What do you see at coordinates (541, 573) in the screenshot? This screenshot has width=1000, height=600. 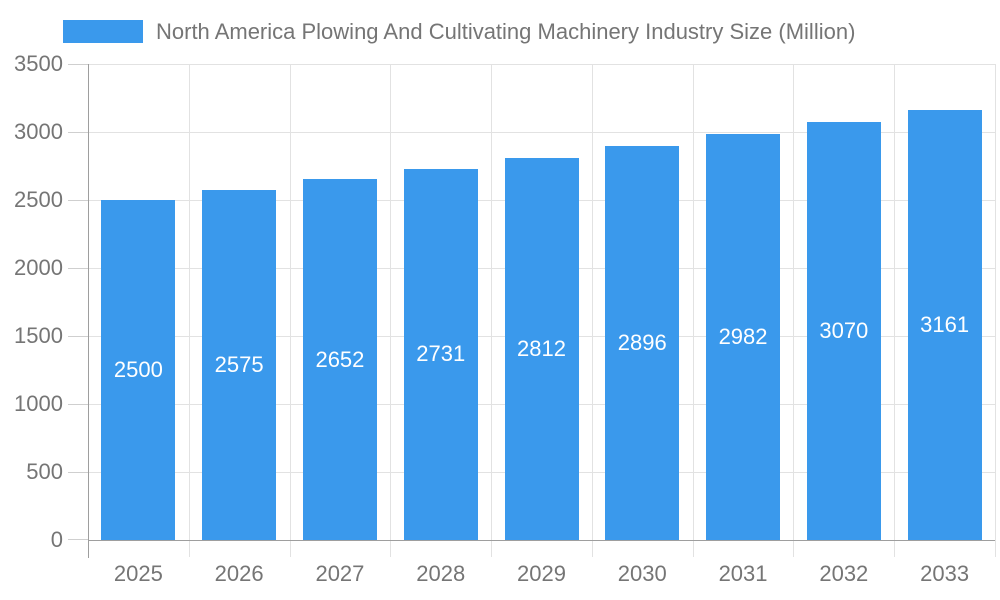 I see `x-tick-label: 2029` at bounding box center [541, 573].